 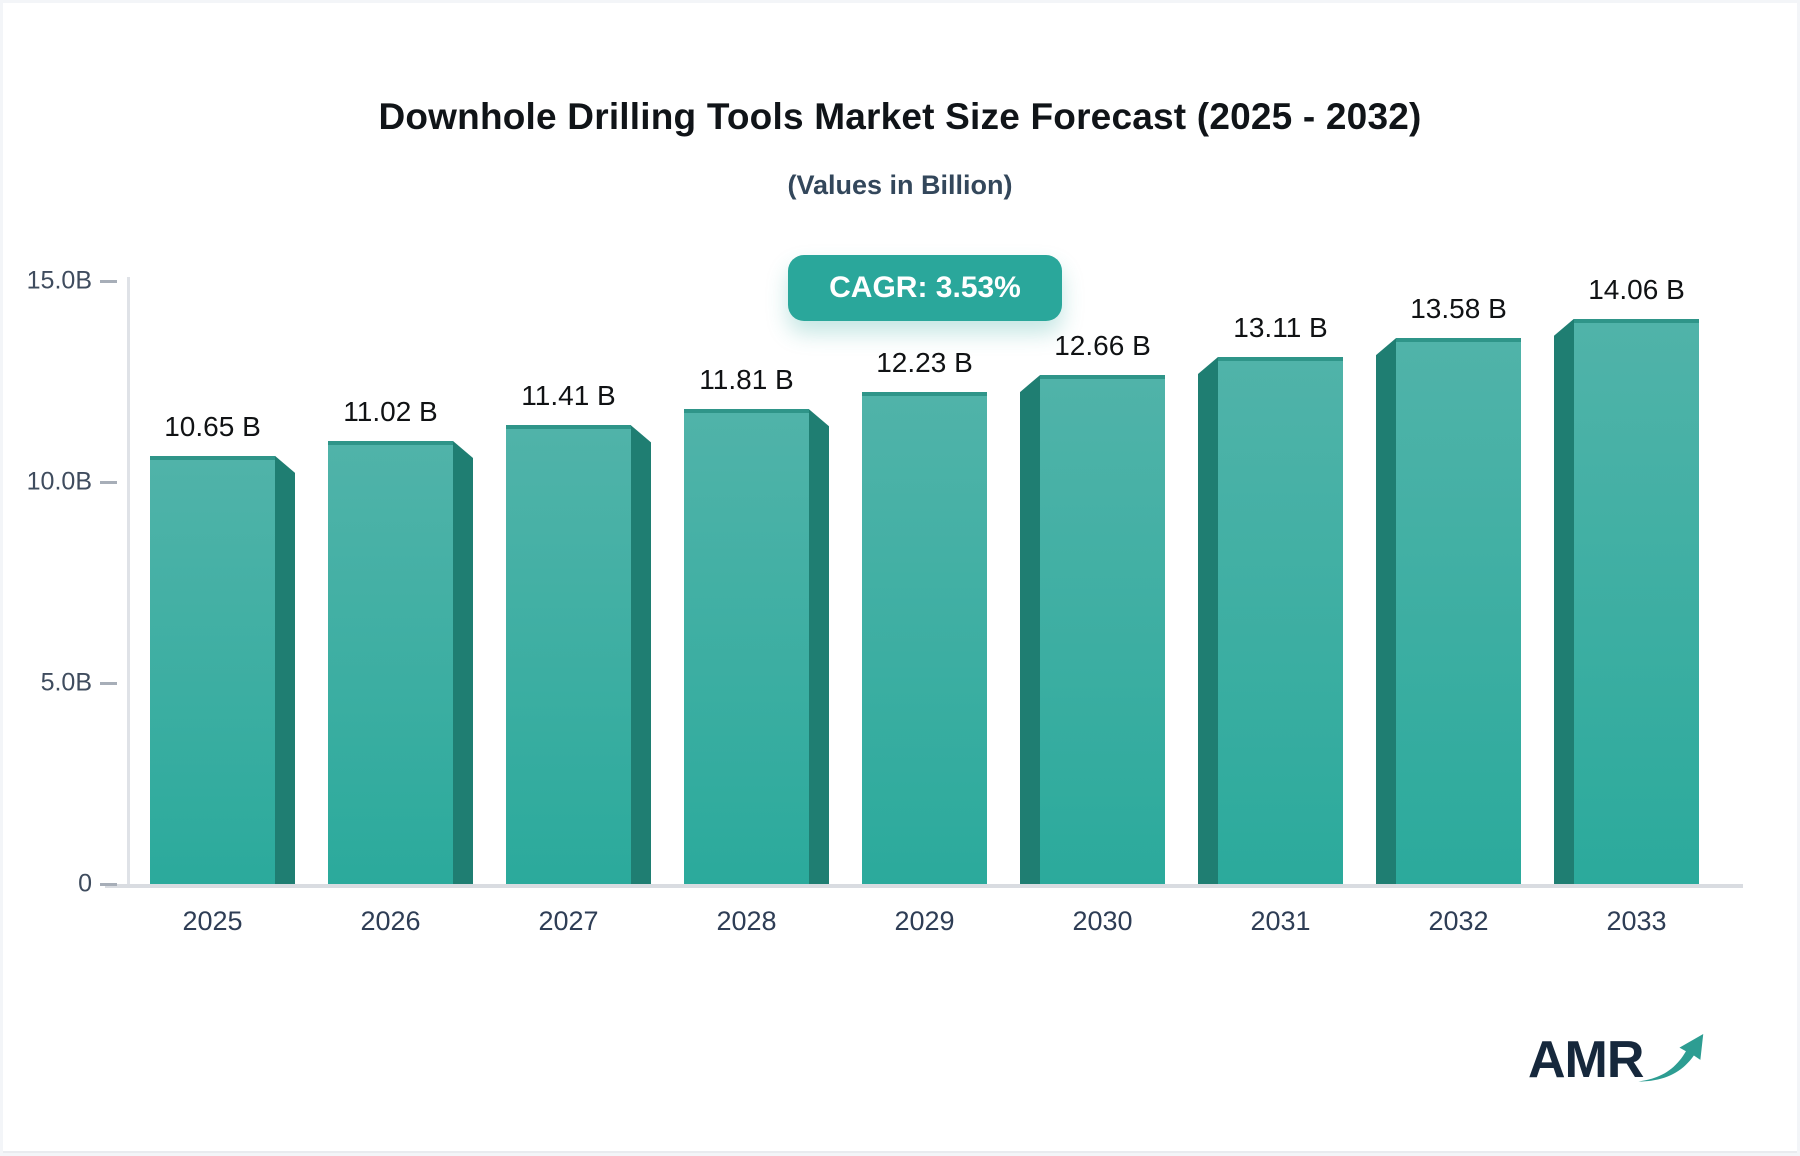 What do you see at coordinates (1458, 309) in the screenshot?
I see `bar-value-label-2032: 13.58 B` at bounding box center [1458, 309].